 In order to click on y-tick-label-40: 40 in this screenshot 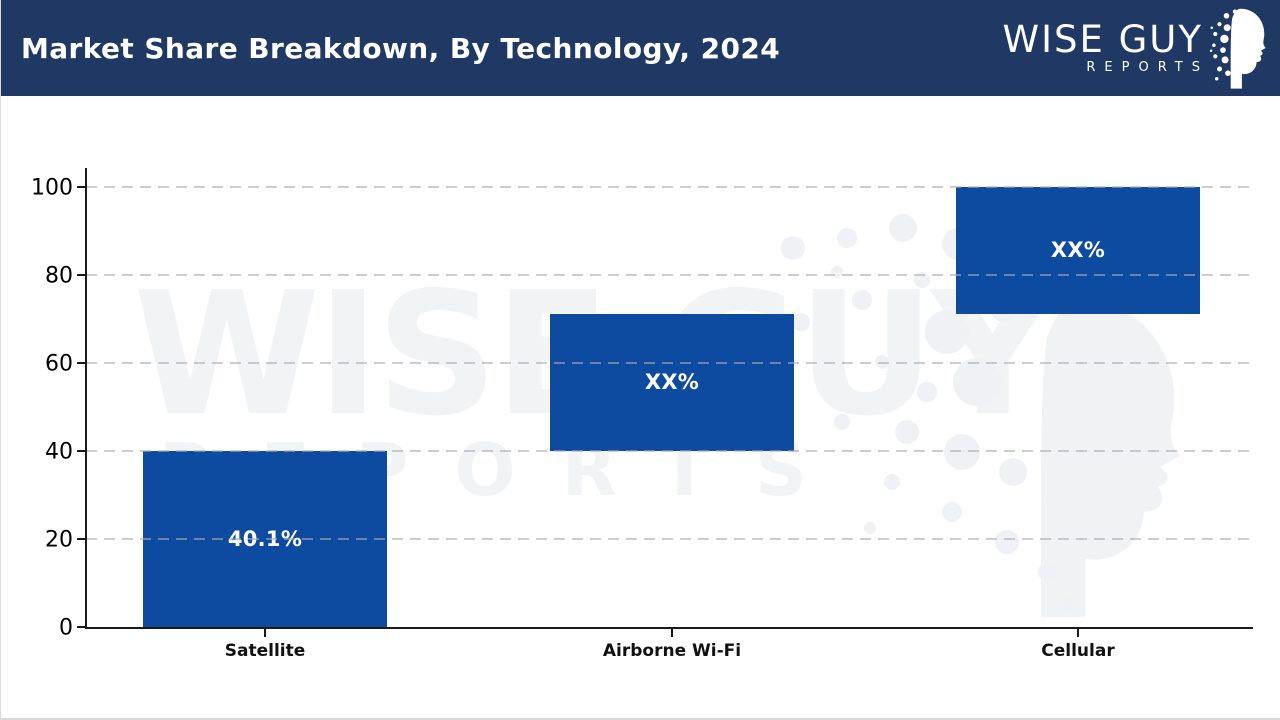, I will do `click(59, 452)`.